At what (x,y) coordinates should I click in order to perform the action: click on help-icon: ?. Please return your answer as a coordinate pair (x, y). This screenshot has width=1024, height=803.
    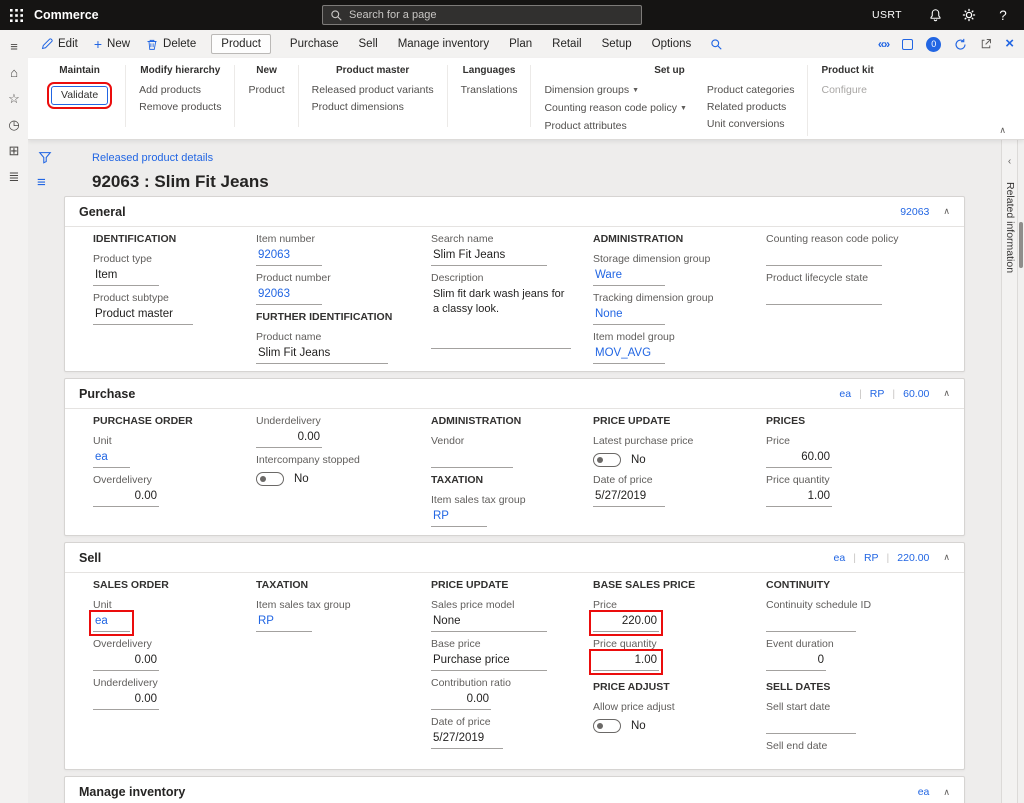
    Looking at the image, I should click on (1003, 15).